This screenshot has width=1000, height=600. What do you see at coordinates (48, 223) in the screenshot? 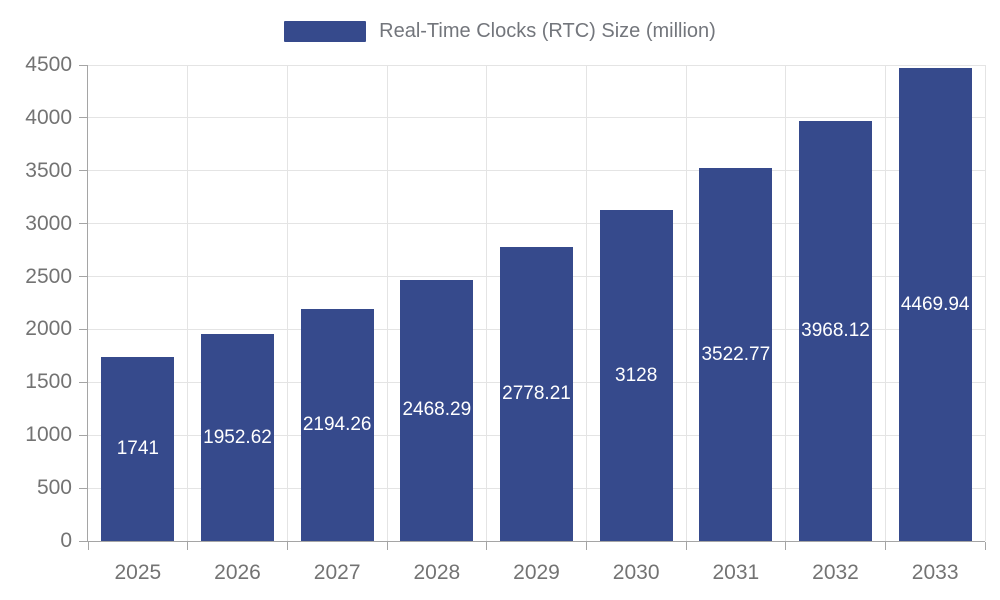
I see `y-tick-label: 3000` at bounding box center [48, 223].